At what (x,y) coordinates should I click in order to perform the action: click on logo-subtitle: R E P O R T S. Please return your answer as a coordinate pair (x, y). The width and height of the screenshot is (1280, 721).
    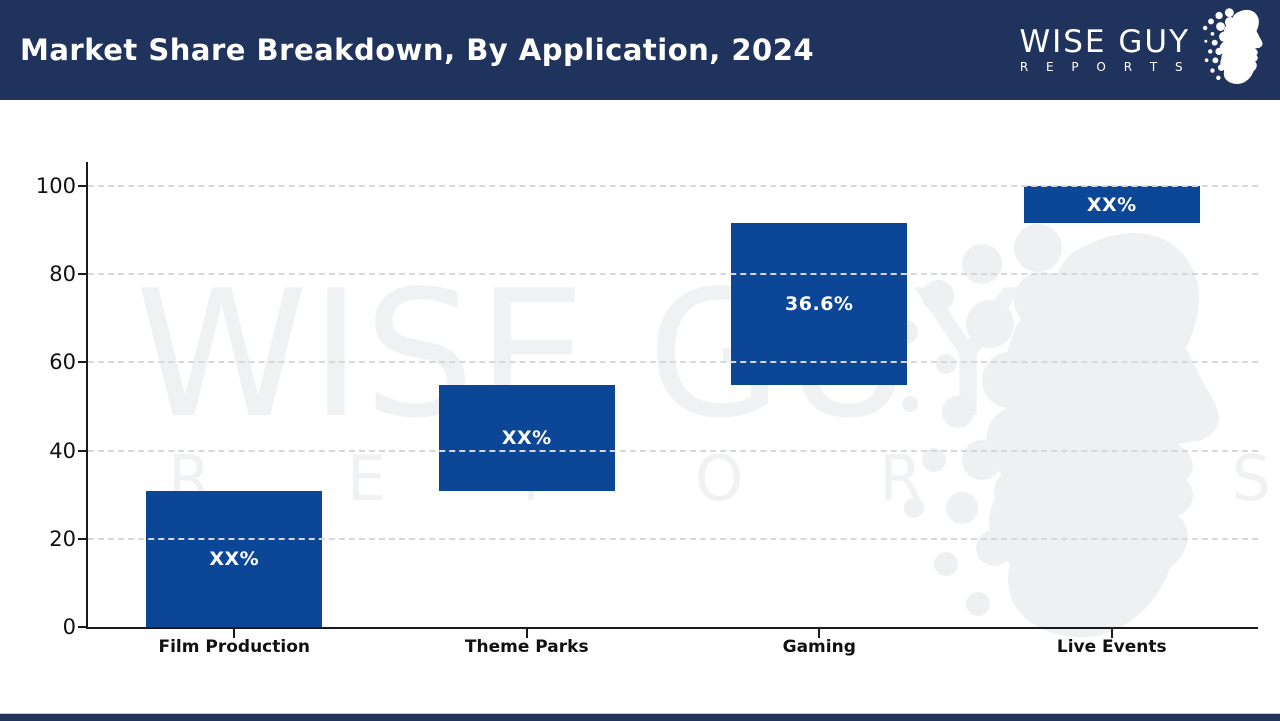
    Looking at the image, I should click on (1104, 67).